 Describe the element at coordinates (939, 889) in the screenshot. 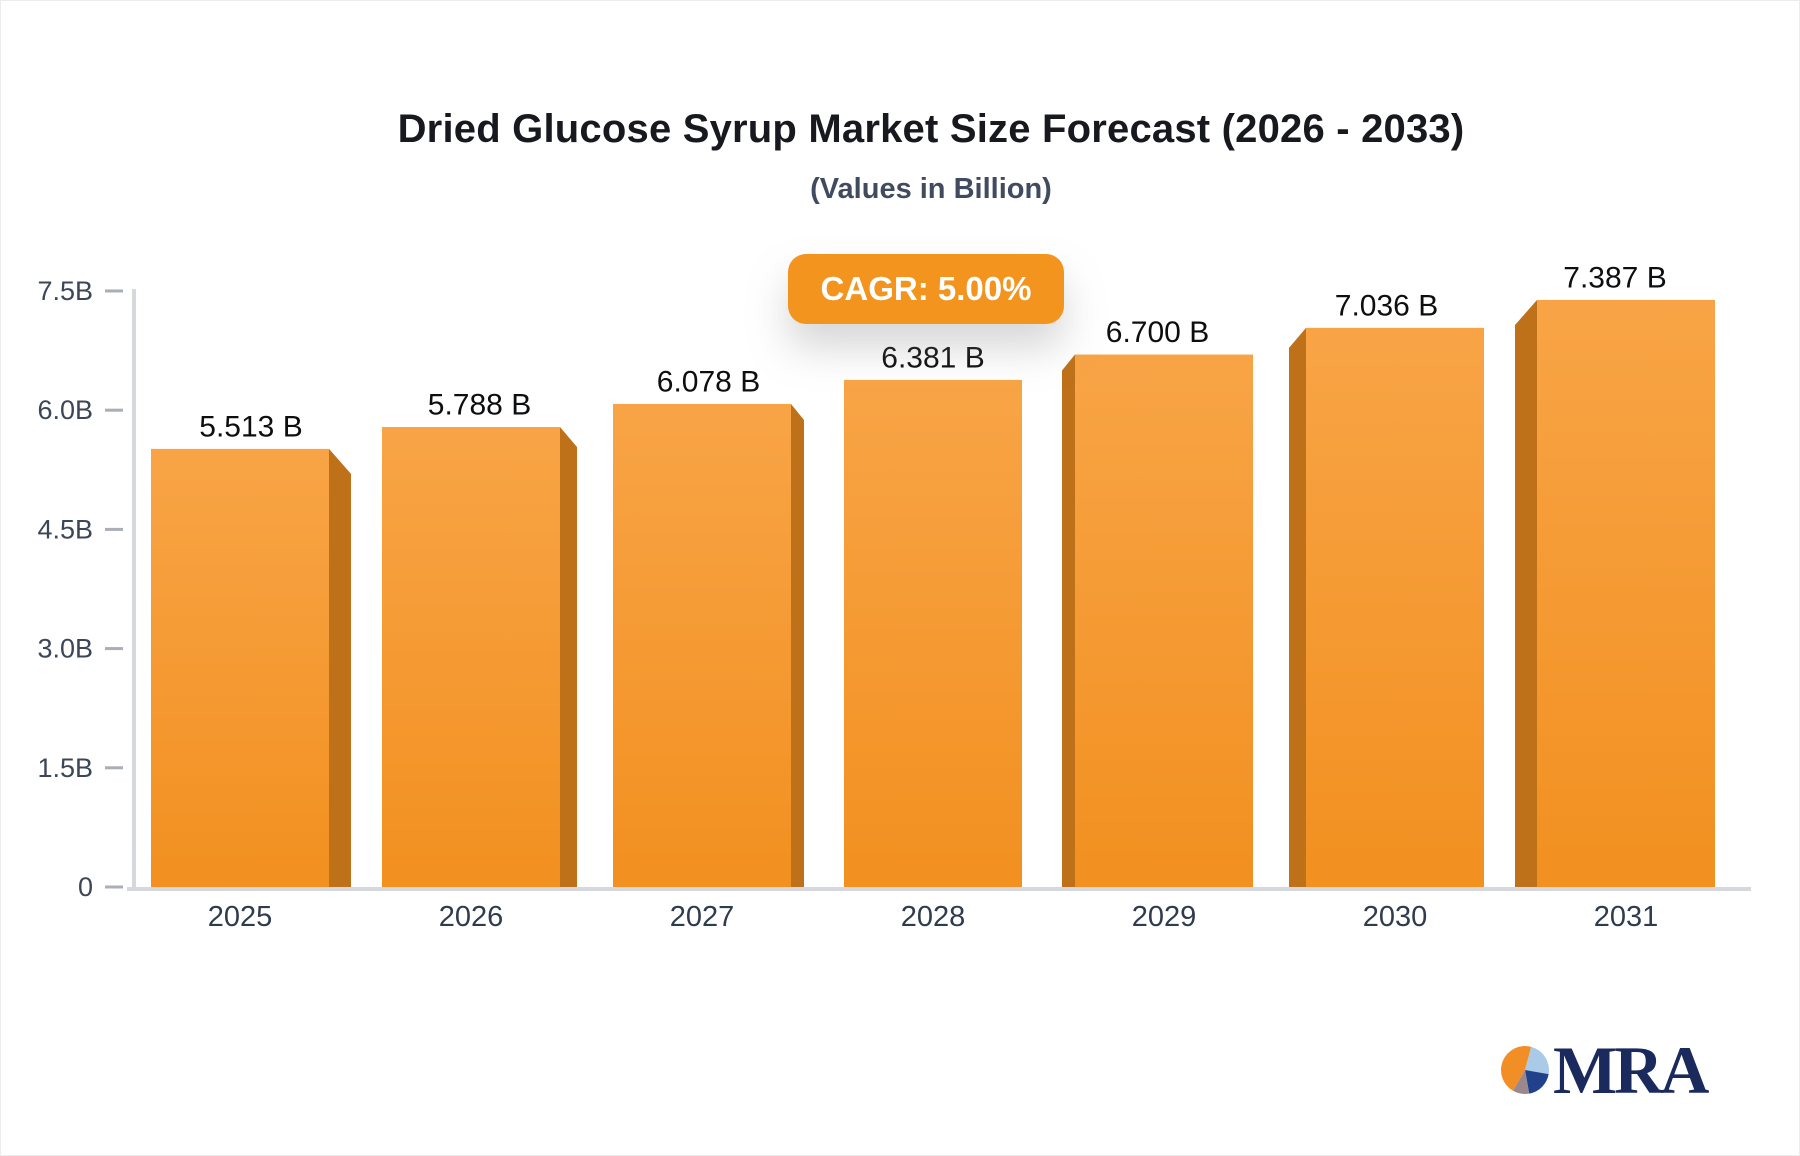

I see `x-axis-line` at that location.